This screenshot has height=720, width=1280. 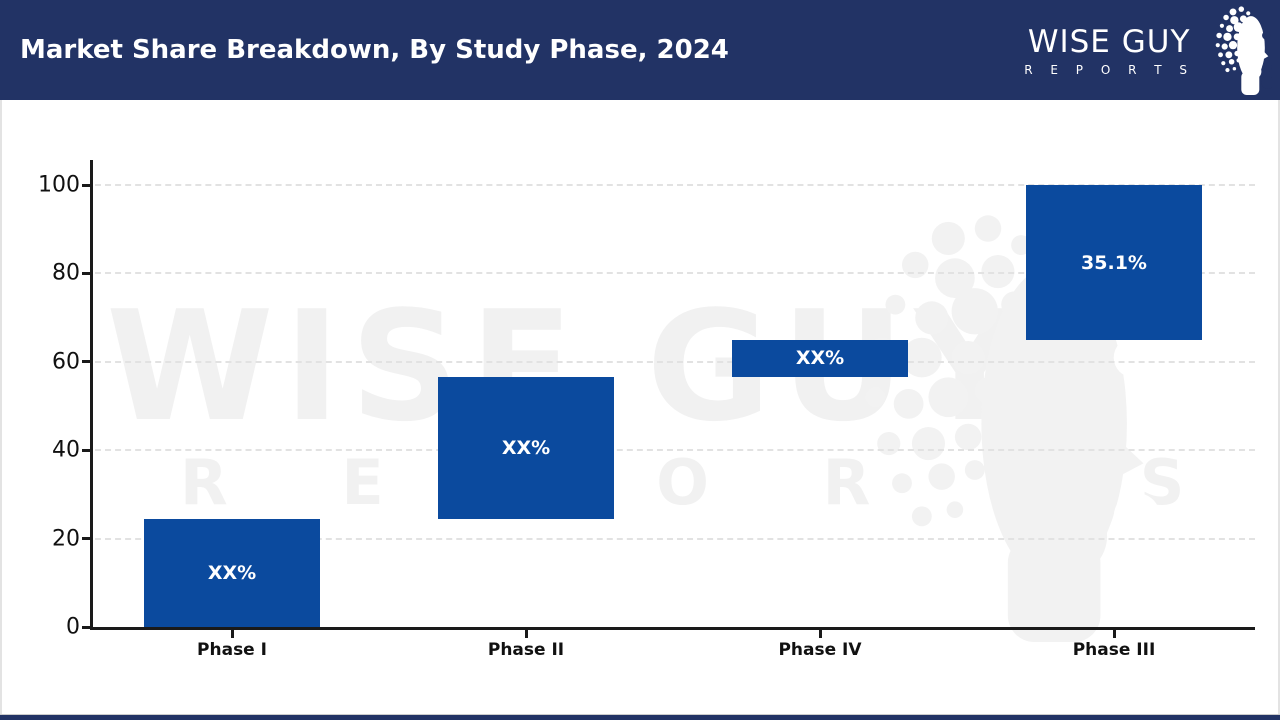 I want to click on x-axis-line, so click(x=672, y=628).